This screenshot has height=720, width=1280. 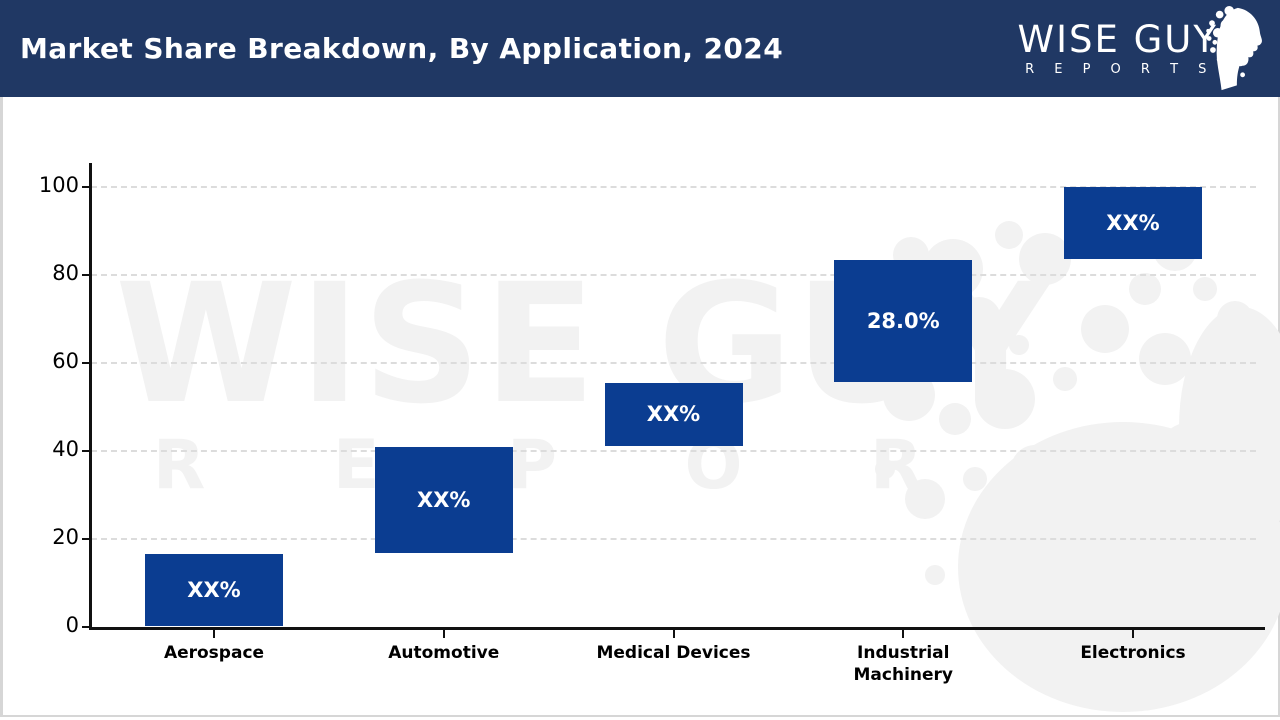 I want to click on bar-aerospace: XX%, so click(x=214, y=590).